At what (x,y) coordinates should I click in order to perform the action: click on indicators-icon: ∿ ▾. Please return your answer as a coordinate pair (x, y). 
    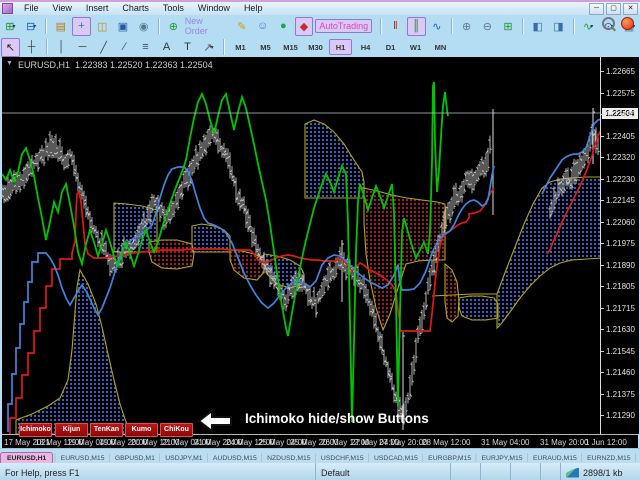
    Looking at the image, I should click on (588, 26).